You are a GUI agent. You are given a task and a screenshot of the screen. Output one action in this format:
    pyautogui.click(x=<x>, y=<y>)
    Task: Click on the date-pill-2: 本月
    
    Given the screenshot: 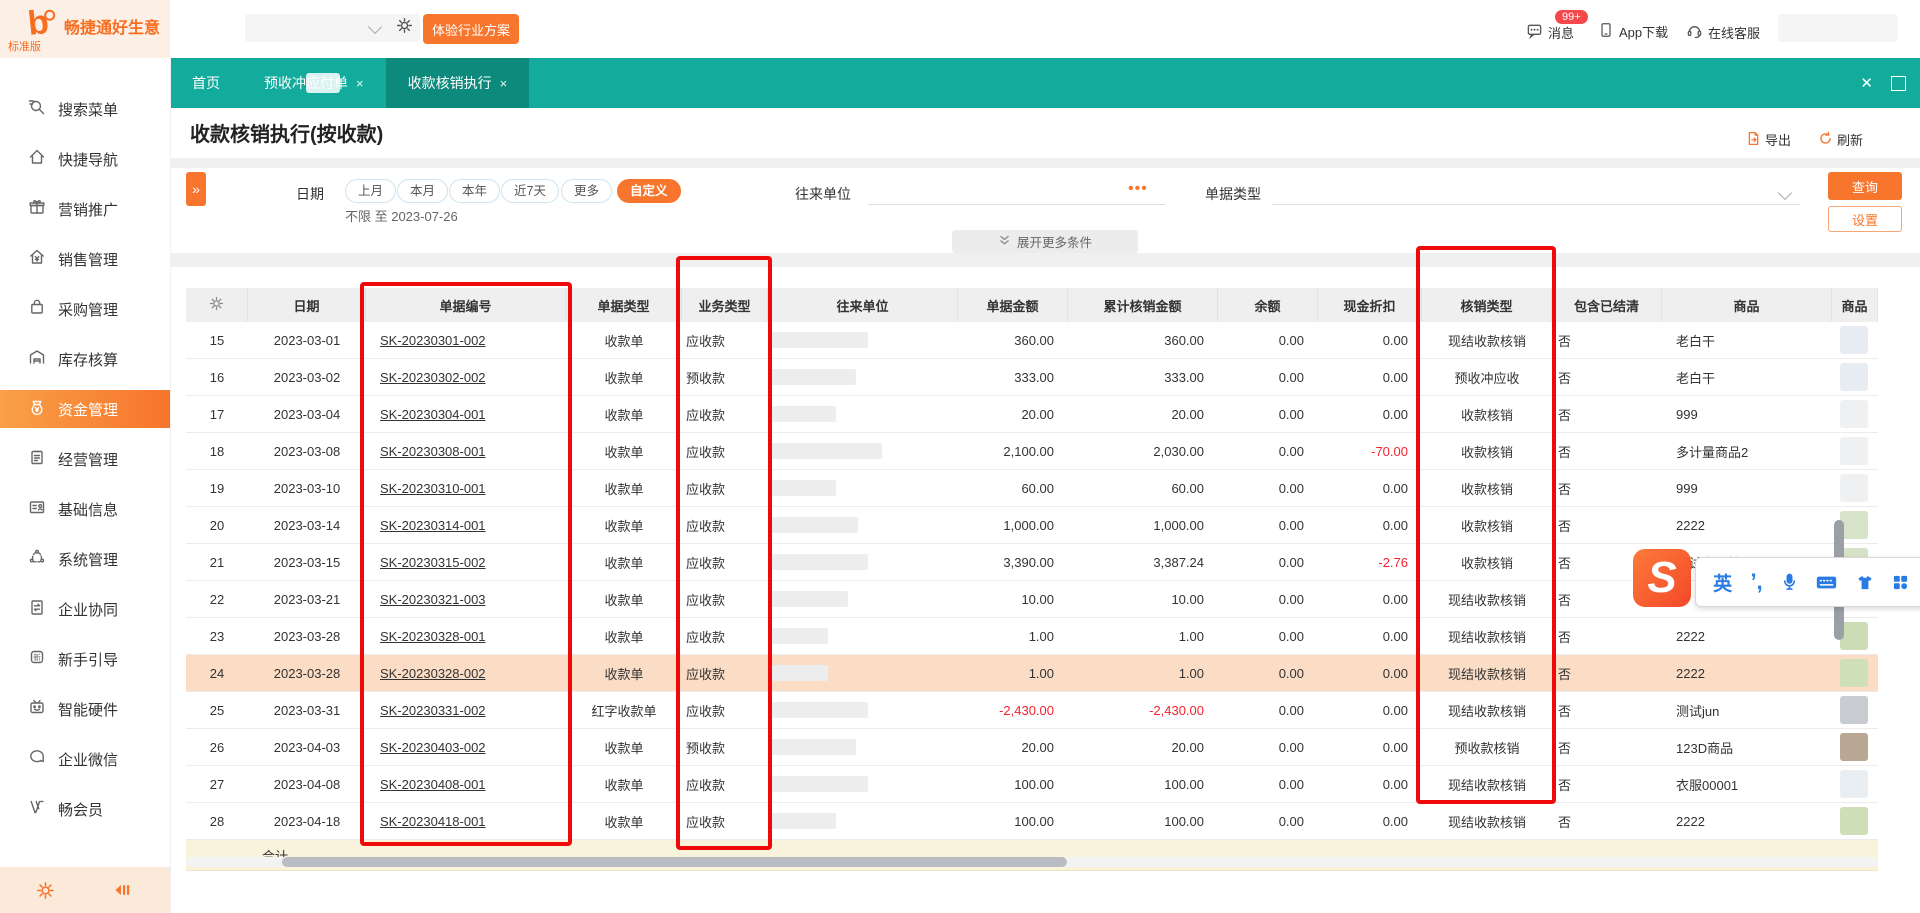 What is the action you would take?
    pyautogui.click(x=423, y=191)
    